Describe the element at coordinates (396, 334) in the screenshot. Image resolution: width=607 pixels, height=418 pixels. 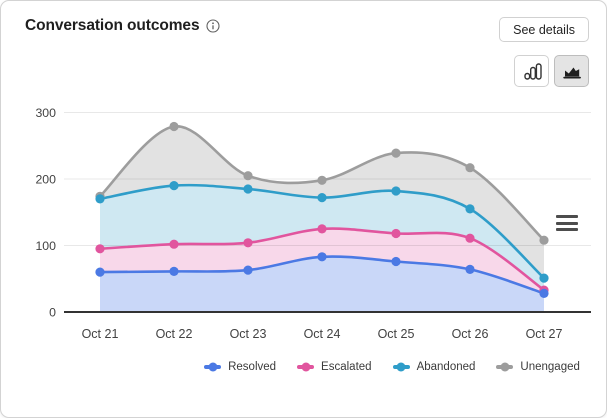
I see `x-tick-label: Oct 25` at that location.